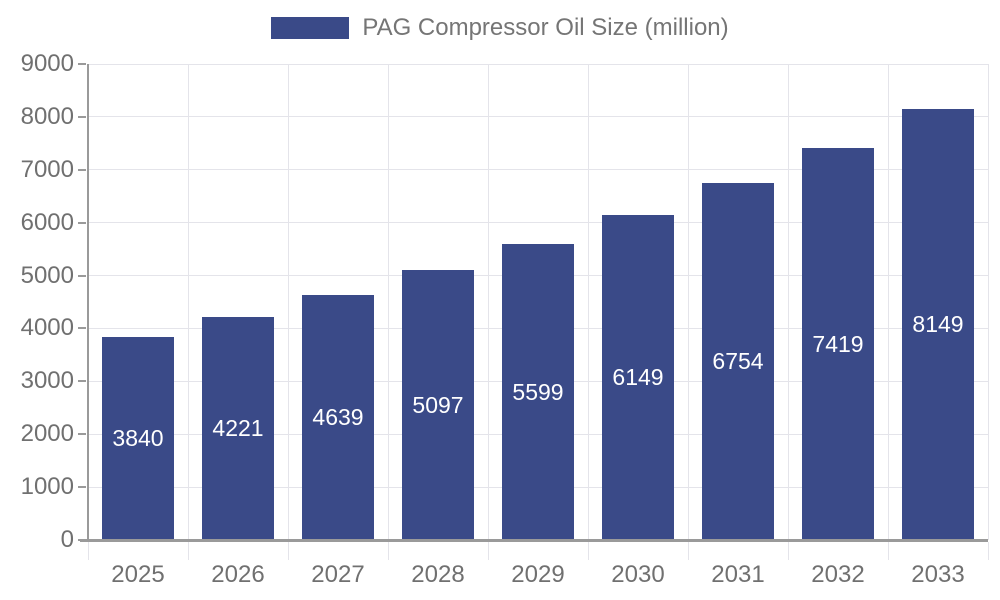 This screenshot has width=1000, height=600. I want to click on chart-legend: PAG Compressor Oil Size (million), so click(500, 28).